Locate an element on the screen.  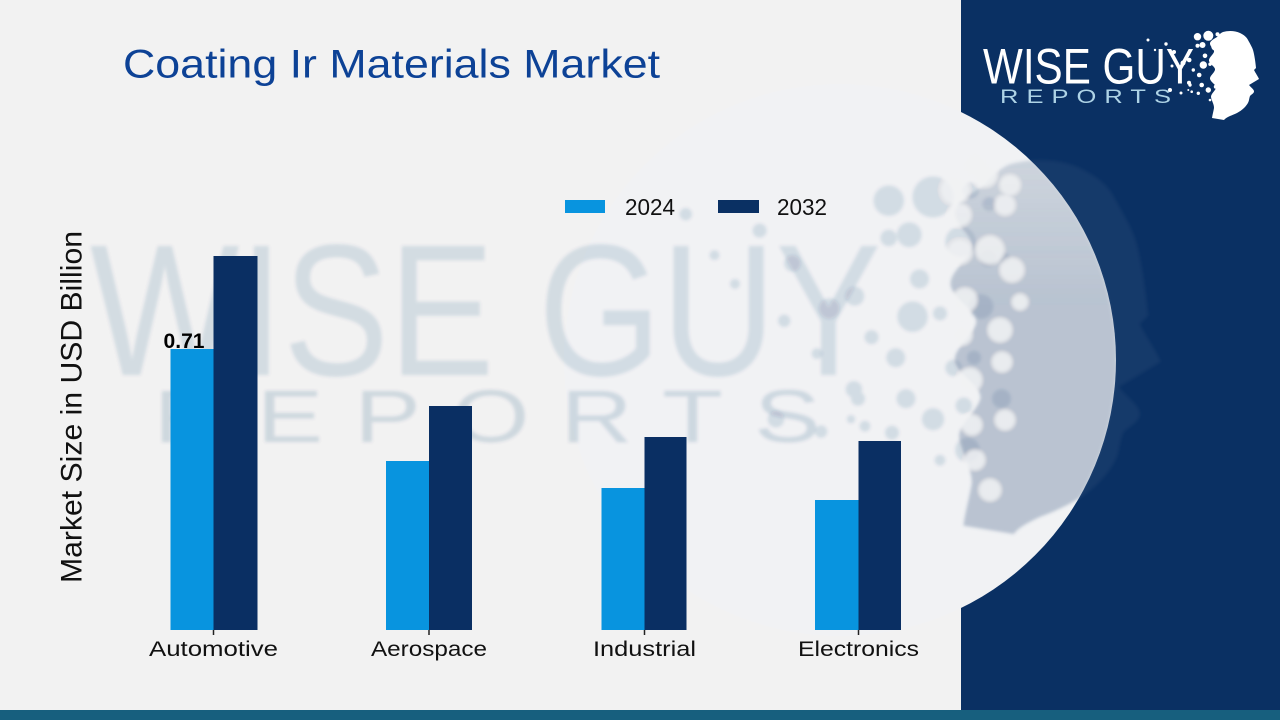
svg-text: 0.71 is located at coordinates (184, 341).